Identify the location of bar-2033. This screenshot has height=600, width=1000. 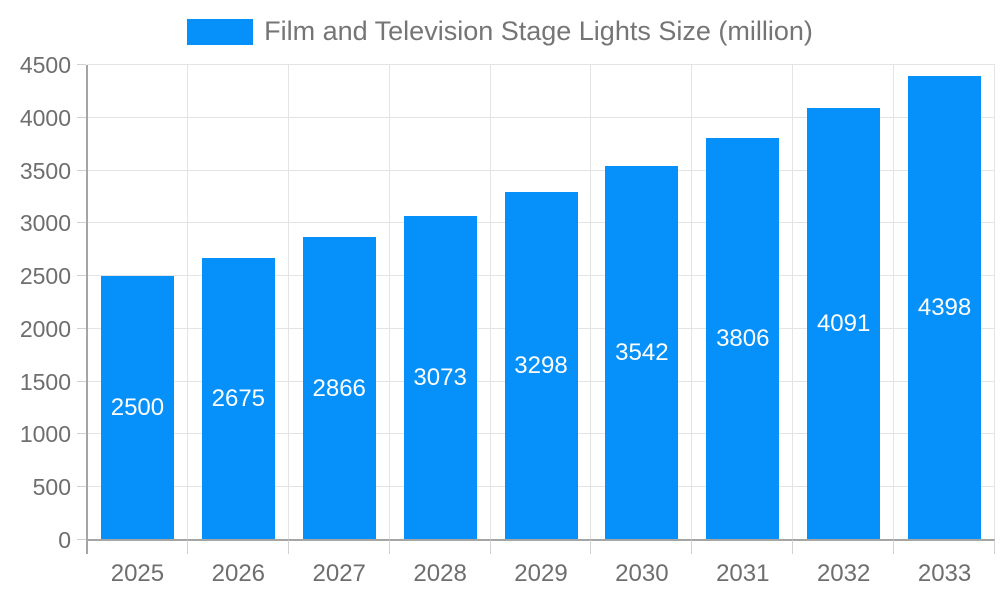
(945, 307).